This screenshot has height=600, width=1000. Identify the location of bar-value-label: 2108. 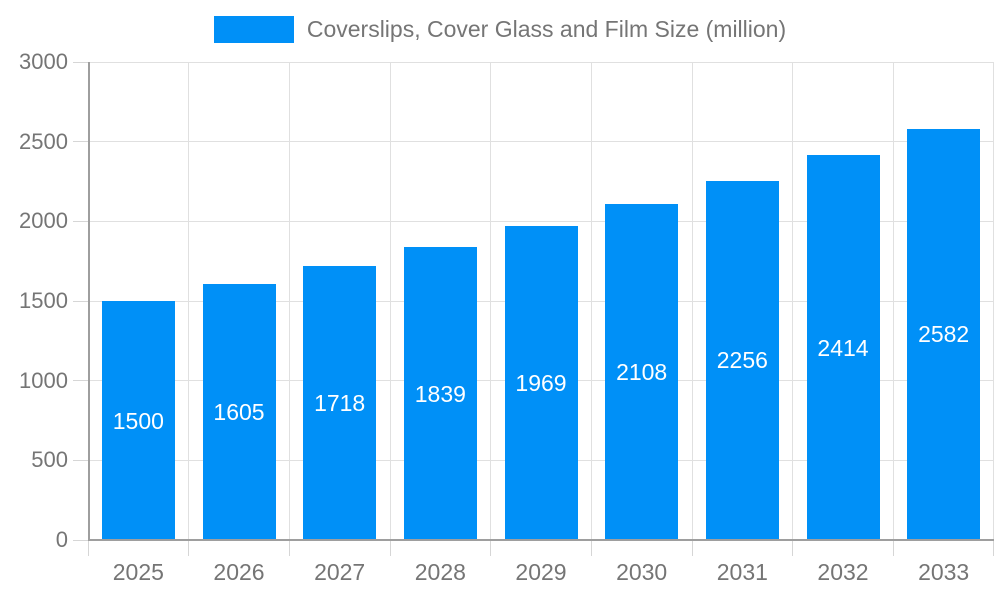
(642, 372).